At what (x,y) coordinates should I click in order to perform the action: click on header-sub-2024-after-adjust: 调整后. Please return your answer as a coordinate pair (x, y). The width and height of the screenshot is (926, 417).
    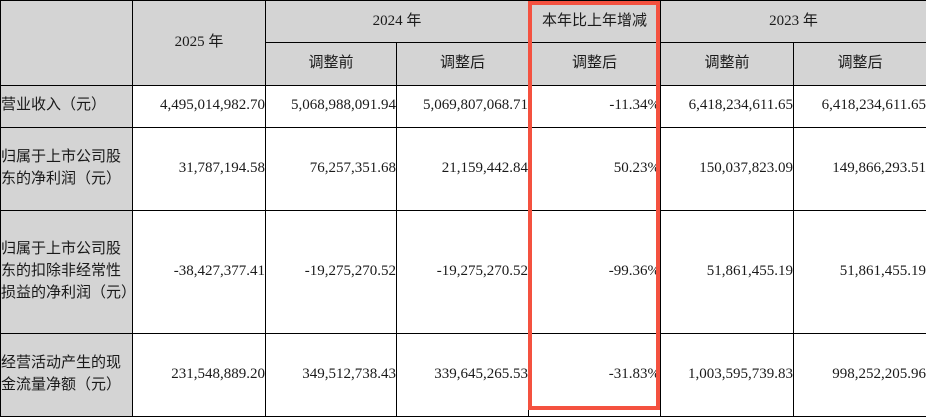
    Looking at the image, I should click on (462, 64).